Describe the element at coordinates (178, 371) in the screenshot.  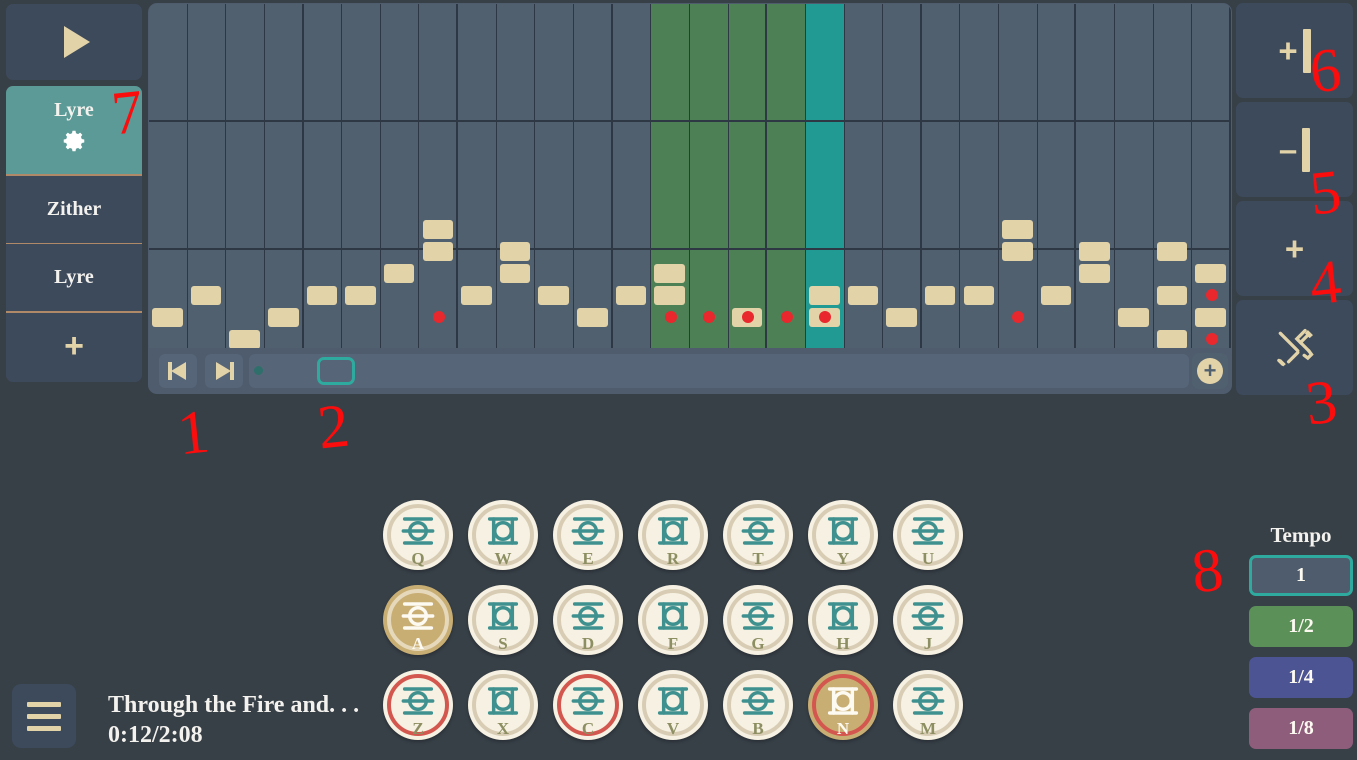
I see `skip-to-start-button` at that location.